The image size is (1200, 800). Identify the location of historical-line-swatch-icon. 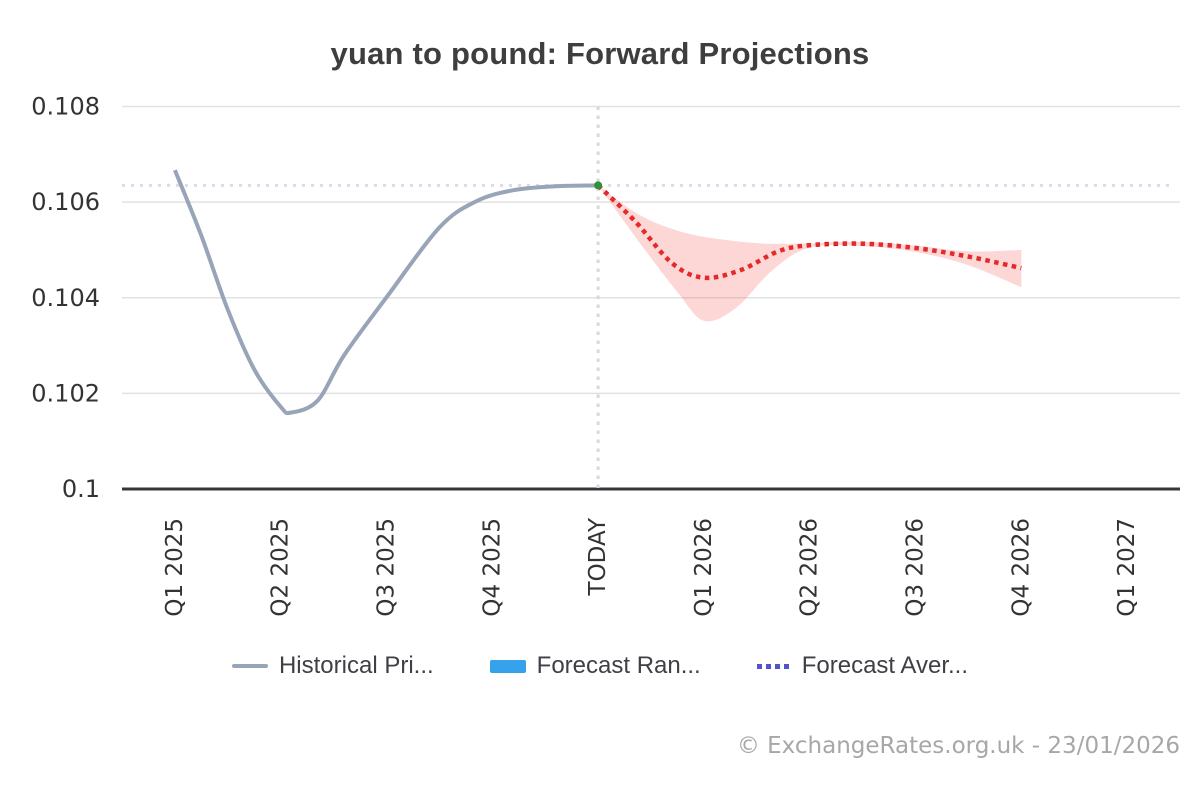
(249, 666).